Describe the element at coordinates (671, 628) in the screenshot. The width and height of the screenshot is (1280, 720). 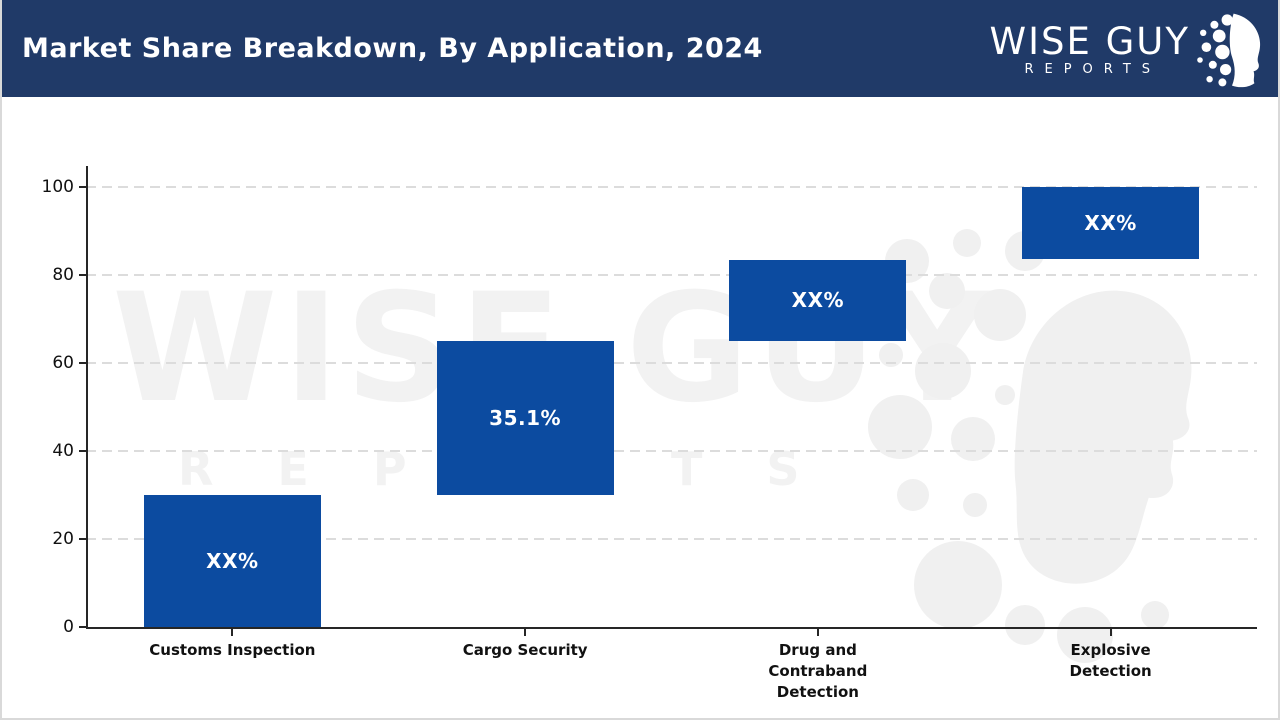
I see `x-axis-line` at that location.